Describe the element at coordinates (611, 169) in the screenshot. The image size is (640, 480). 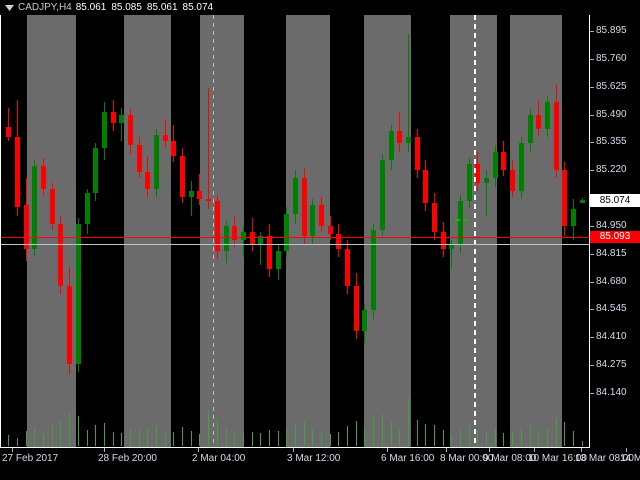
I see `price-tick-label: 85.220` at that location.